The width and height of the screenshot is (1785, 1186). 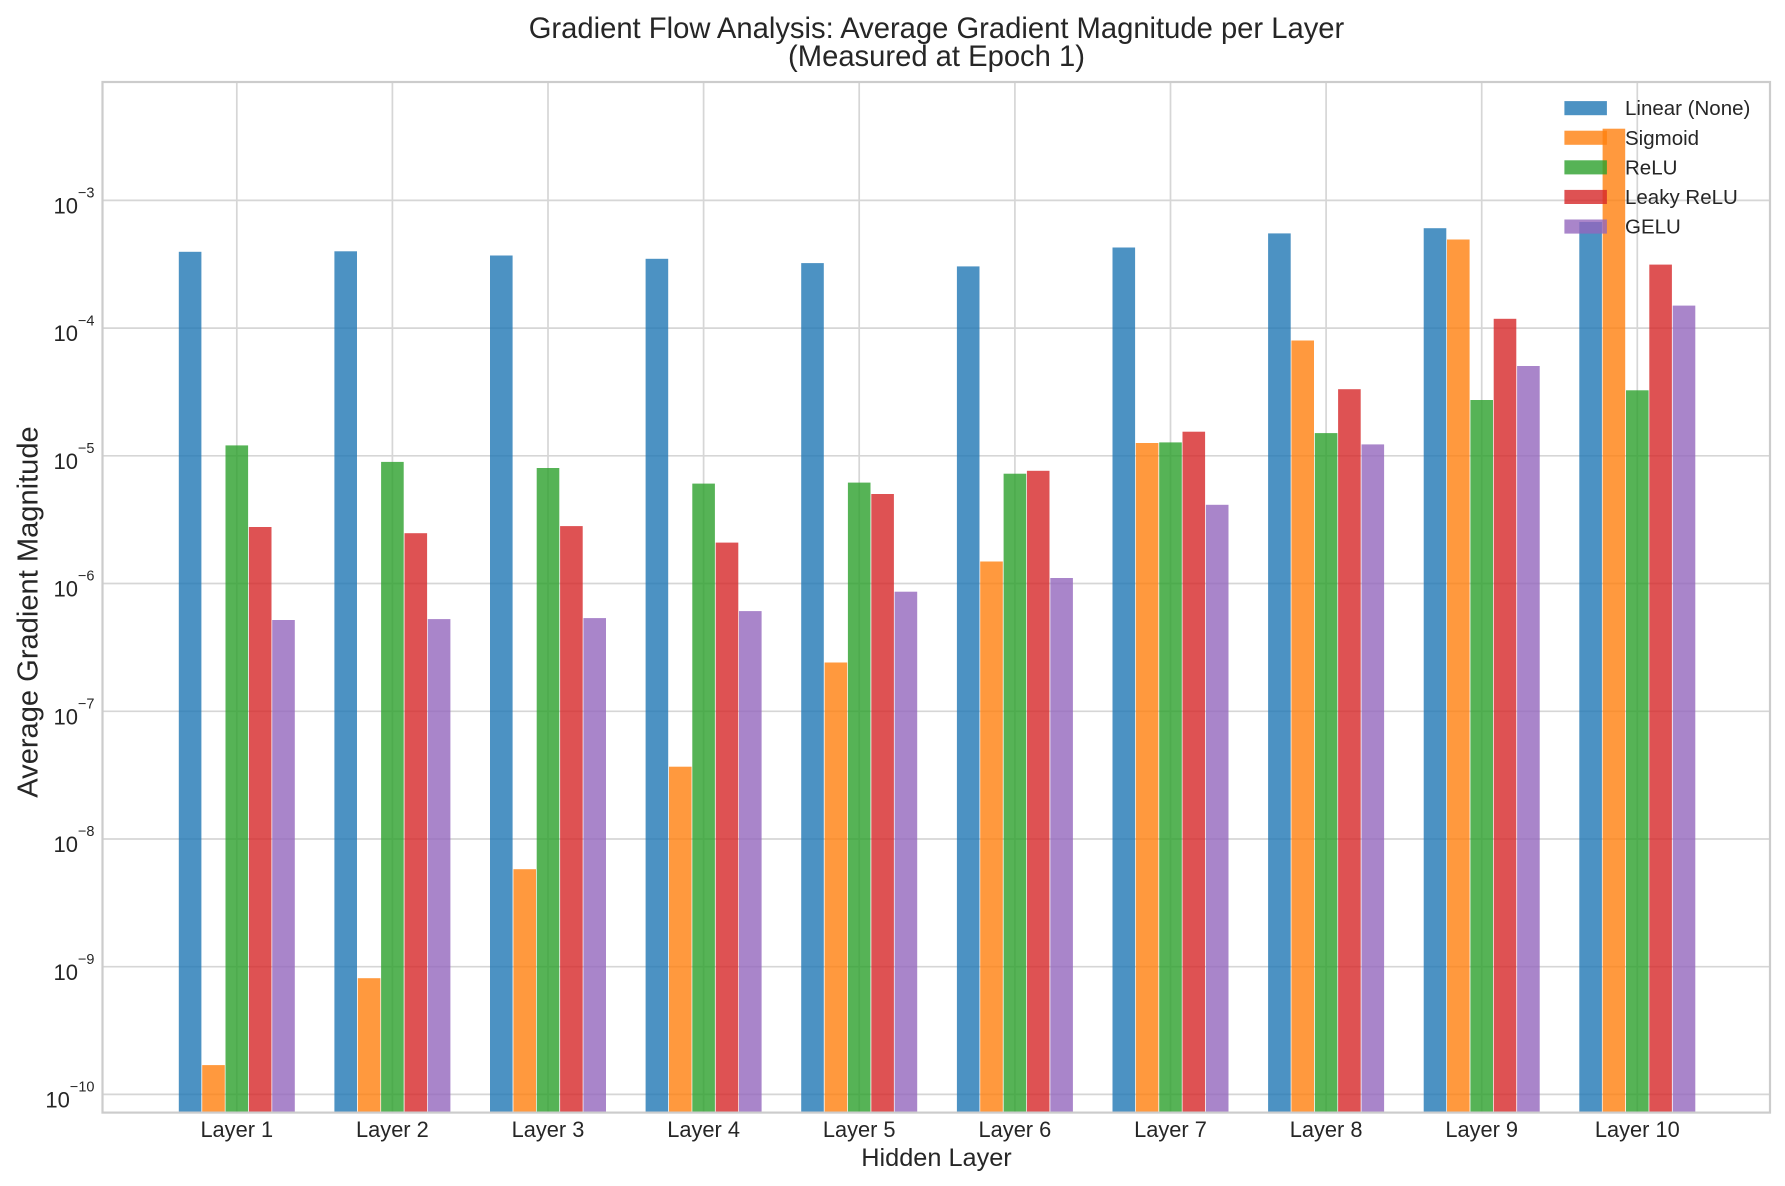 What do you see at coordinates (73, 968) in the screenshot?
I see `svg-text: 10⁻⁹` at bounding box center [73, 968].